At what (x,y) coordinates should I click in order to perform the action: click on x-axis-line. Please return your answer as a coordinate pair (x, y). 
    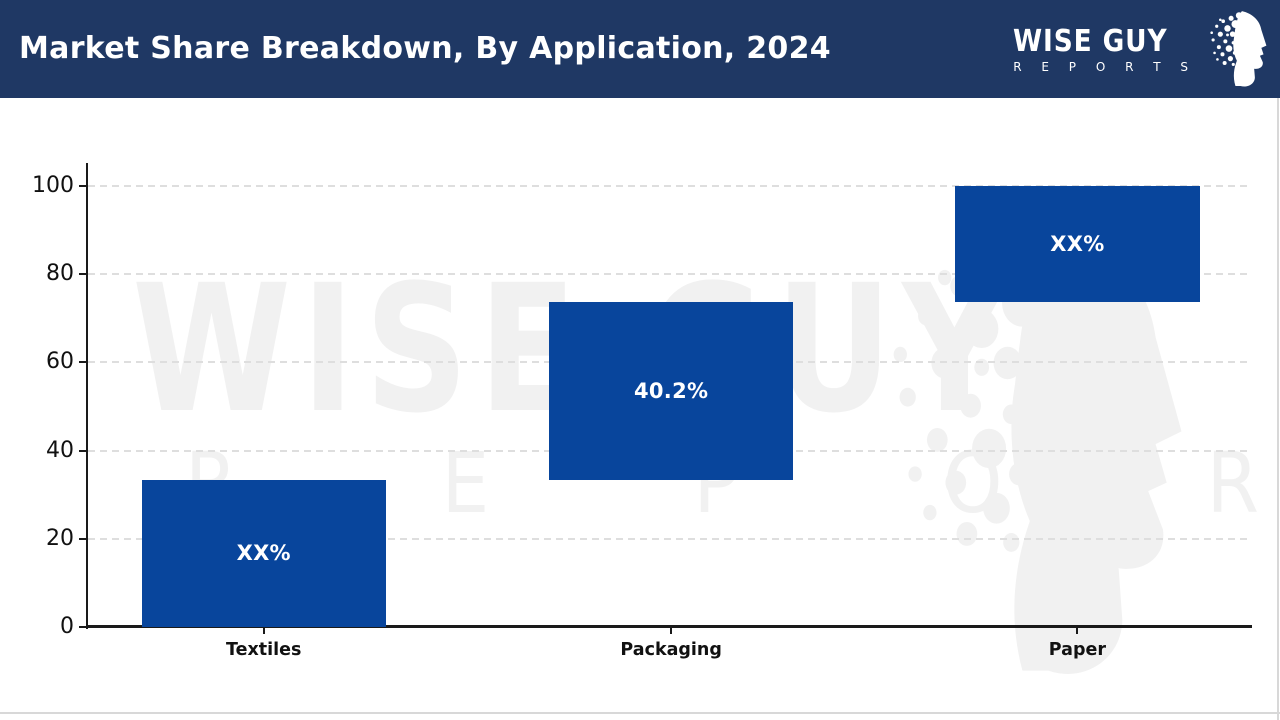
    Looking at the image, I should click on (669, 626).